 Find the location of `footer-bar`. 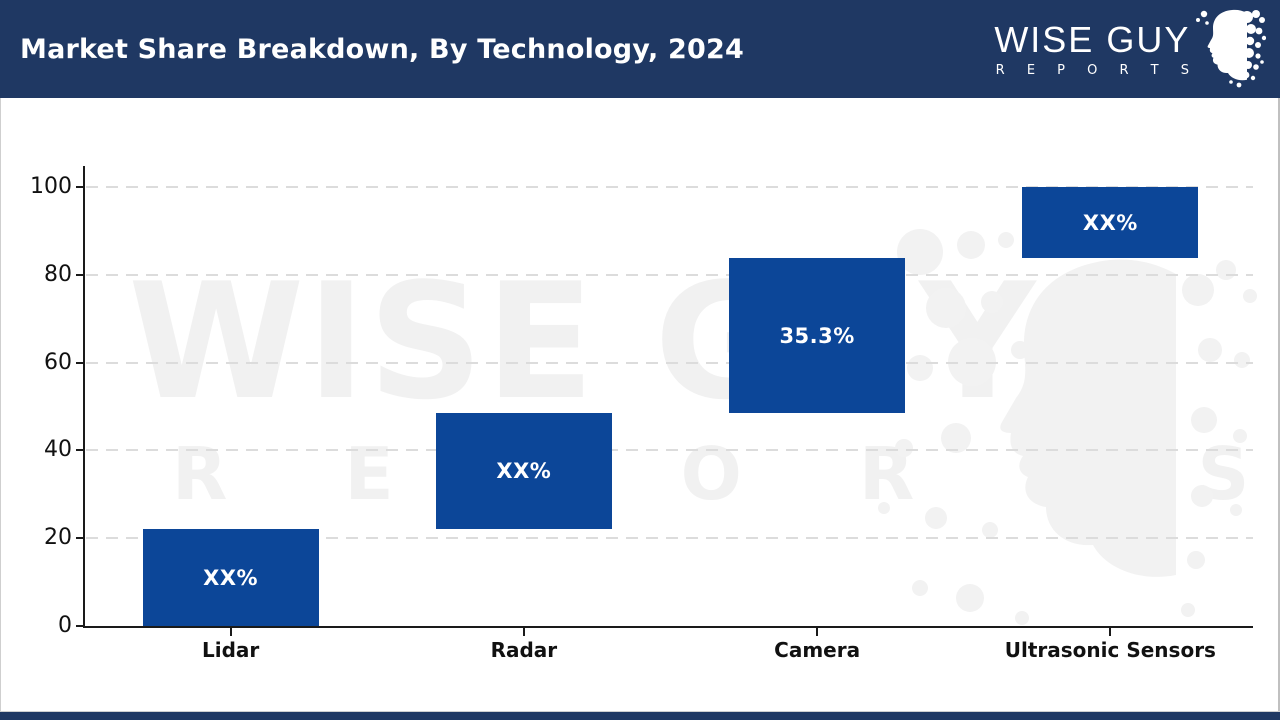

footer-bar is located at coordinates (640, 716).